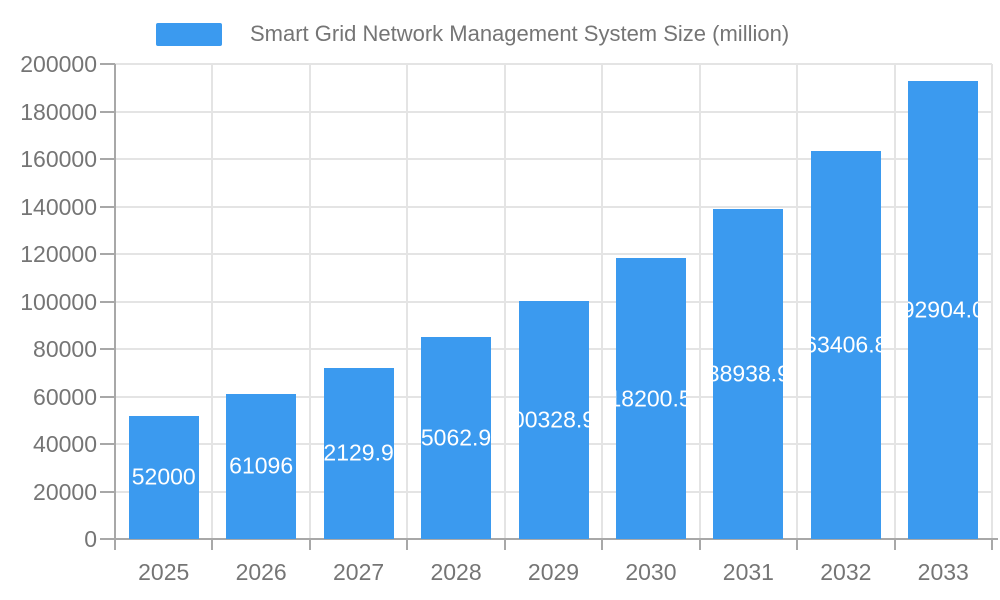 The height and width of the screenshot is (600, 1000). What do you see at coordinates (58, 159) in the screenshot?
I see `y-tick-label: 160000` at bounding box center [58, 159].